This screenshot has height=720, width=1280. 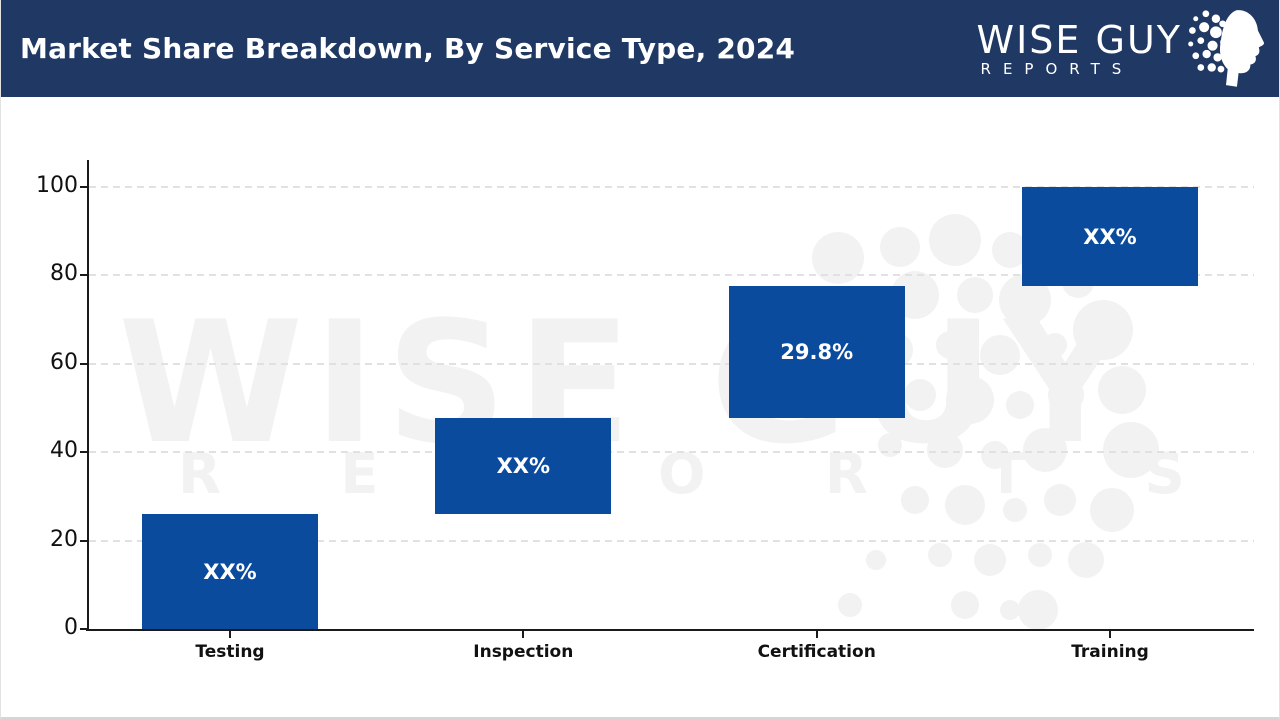 What do you see at coordinates (71, 627) in the screenshot?
I see `ytick-label-0: 0` at bounding box center [71, 627].